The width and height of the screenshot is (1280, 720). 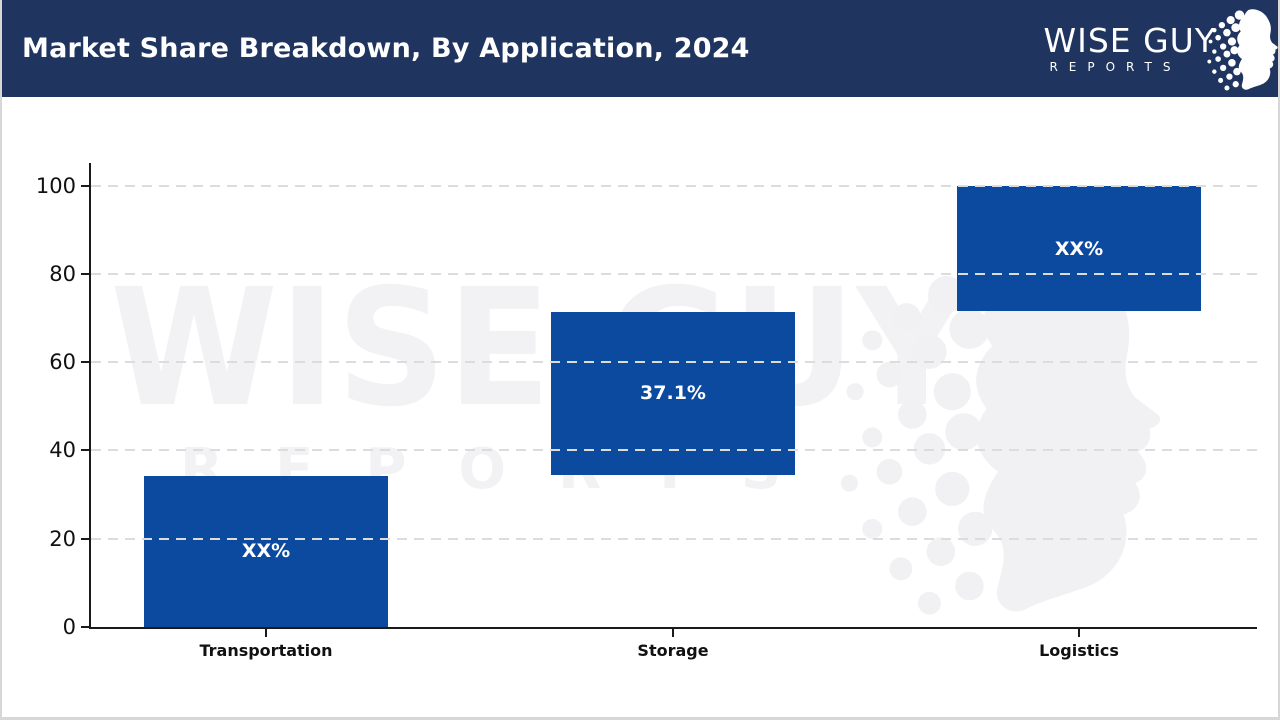 I want to click on brand-subtext: REPORTS, so click(x=1115, y=67).